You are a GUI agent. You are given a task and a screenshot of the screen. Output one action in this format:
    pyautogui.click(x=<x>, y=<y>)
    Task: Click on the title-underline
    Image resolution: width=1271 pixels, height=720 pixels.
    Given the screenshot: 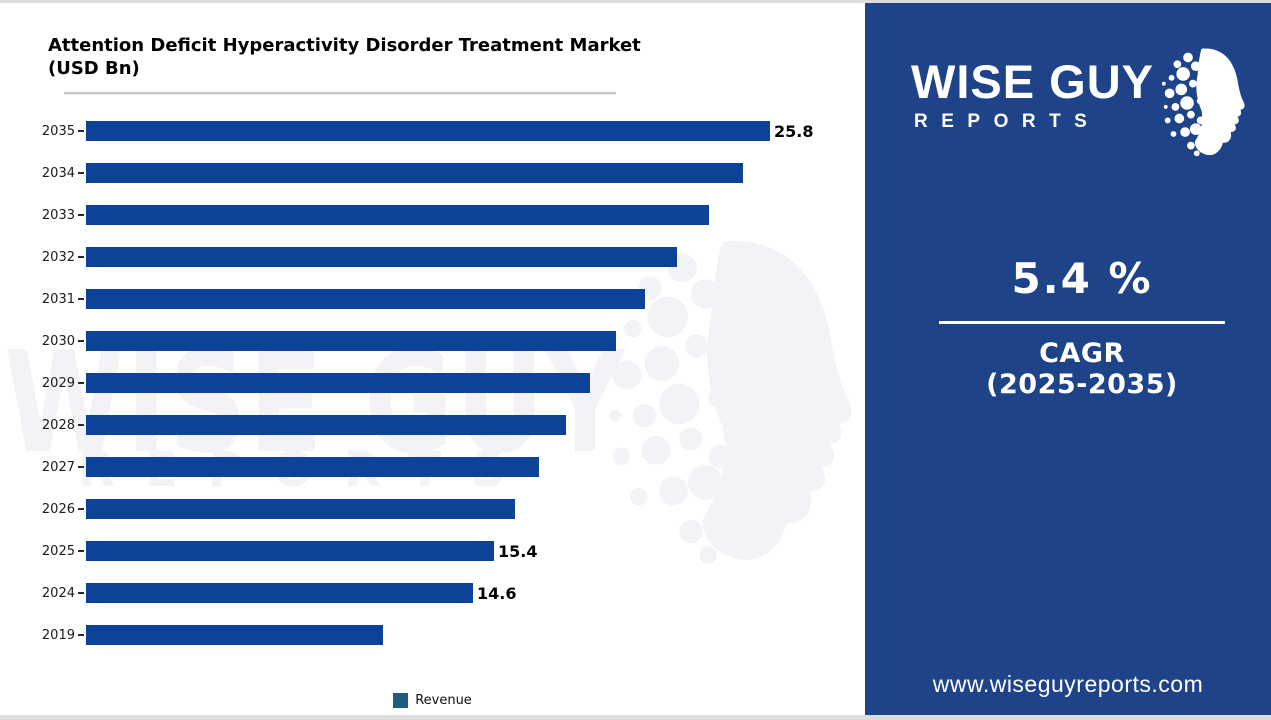 What is the action you would take?
    pyautogui.click(x=340, y=93)
    